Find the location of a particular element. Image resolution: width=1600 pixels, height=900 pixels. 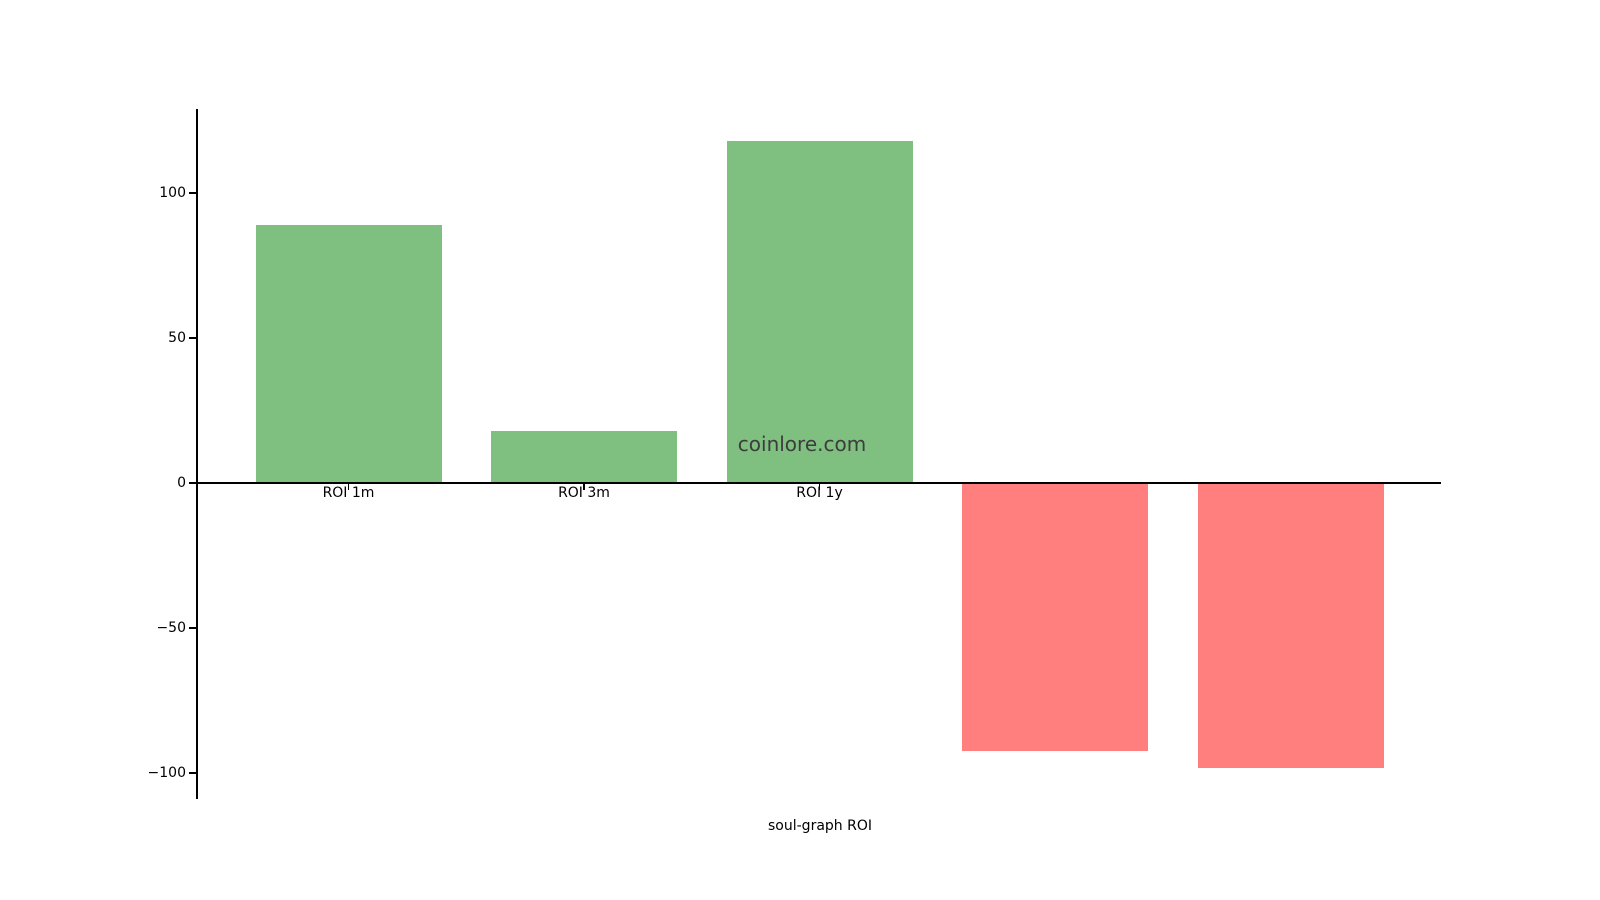

y-tick-label: 0 is located at coordinates (181, 482).